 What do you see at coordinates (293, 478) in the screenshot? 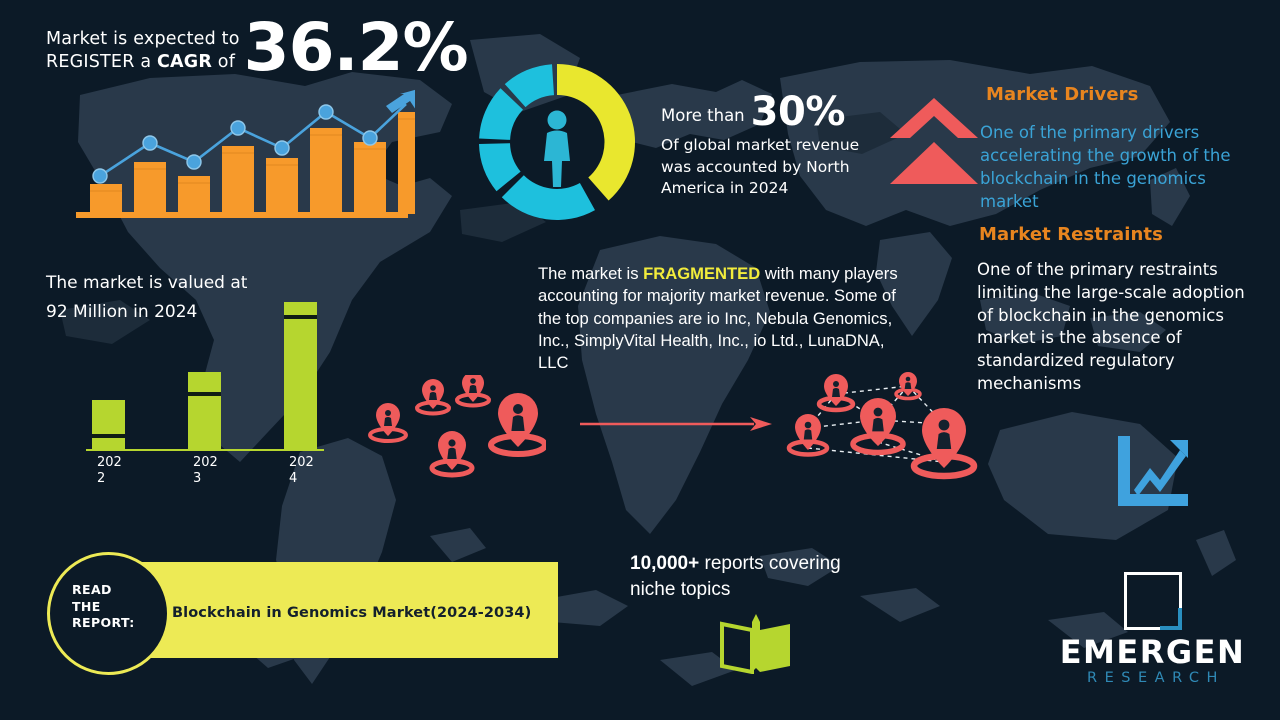
I see `bar-label-2024-line2: 4` at bounding box center [293, 478].